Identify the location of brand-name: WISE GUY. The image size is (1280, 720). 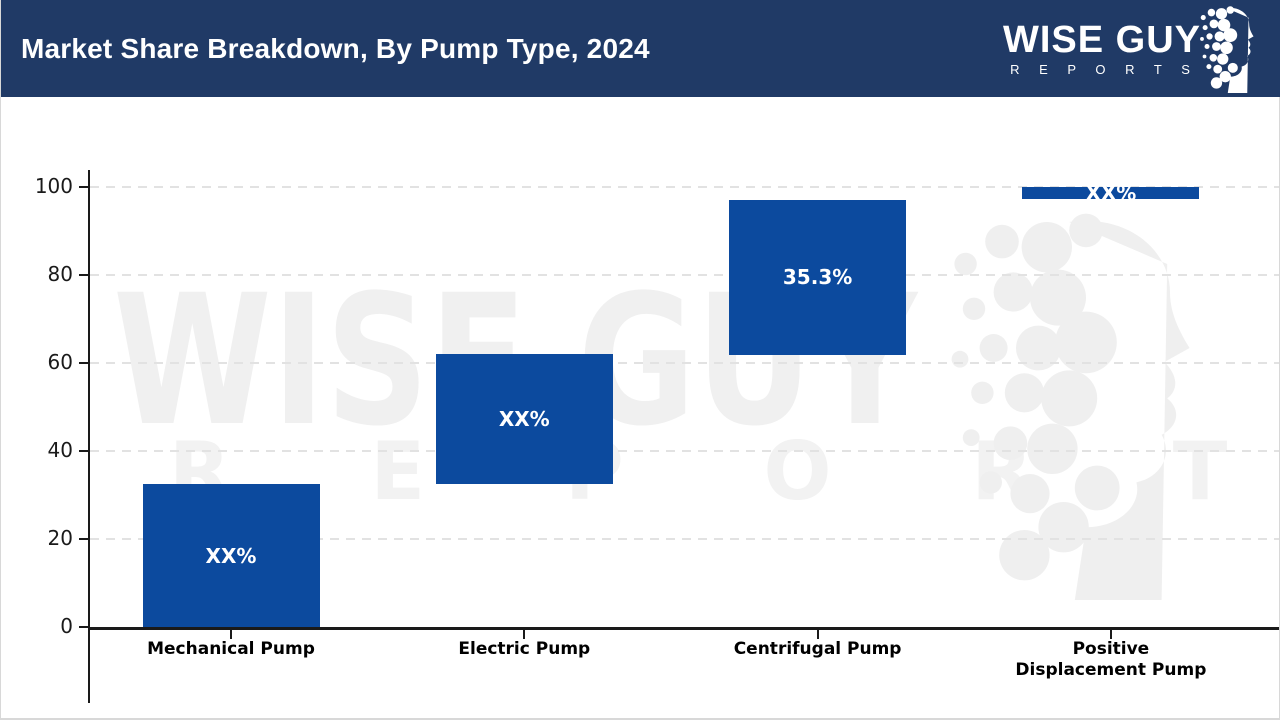
(1101, 39).